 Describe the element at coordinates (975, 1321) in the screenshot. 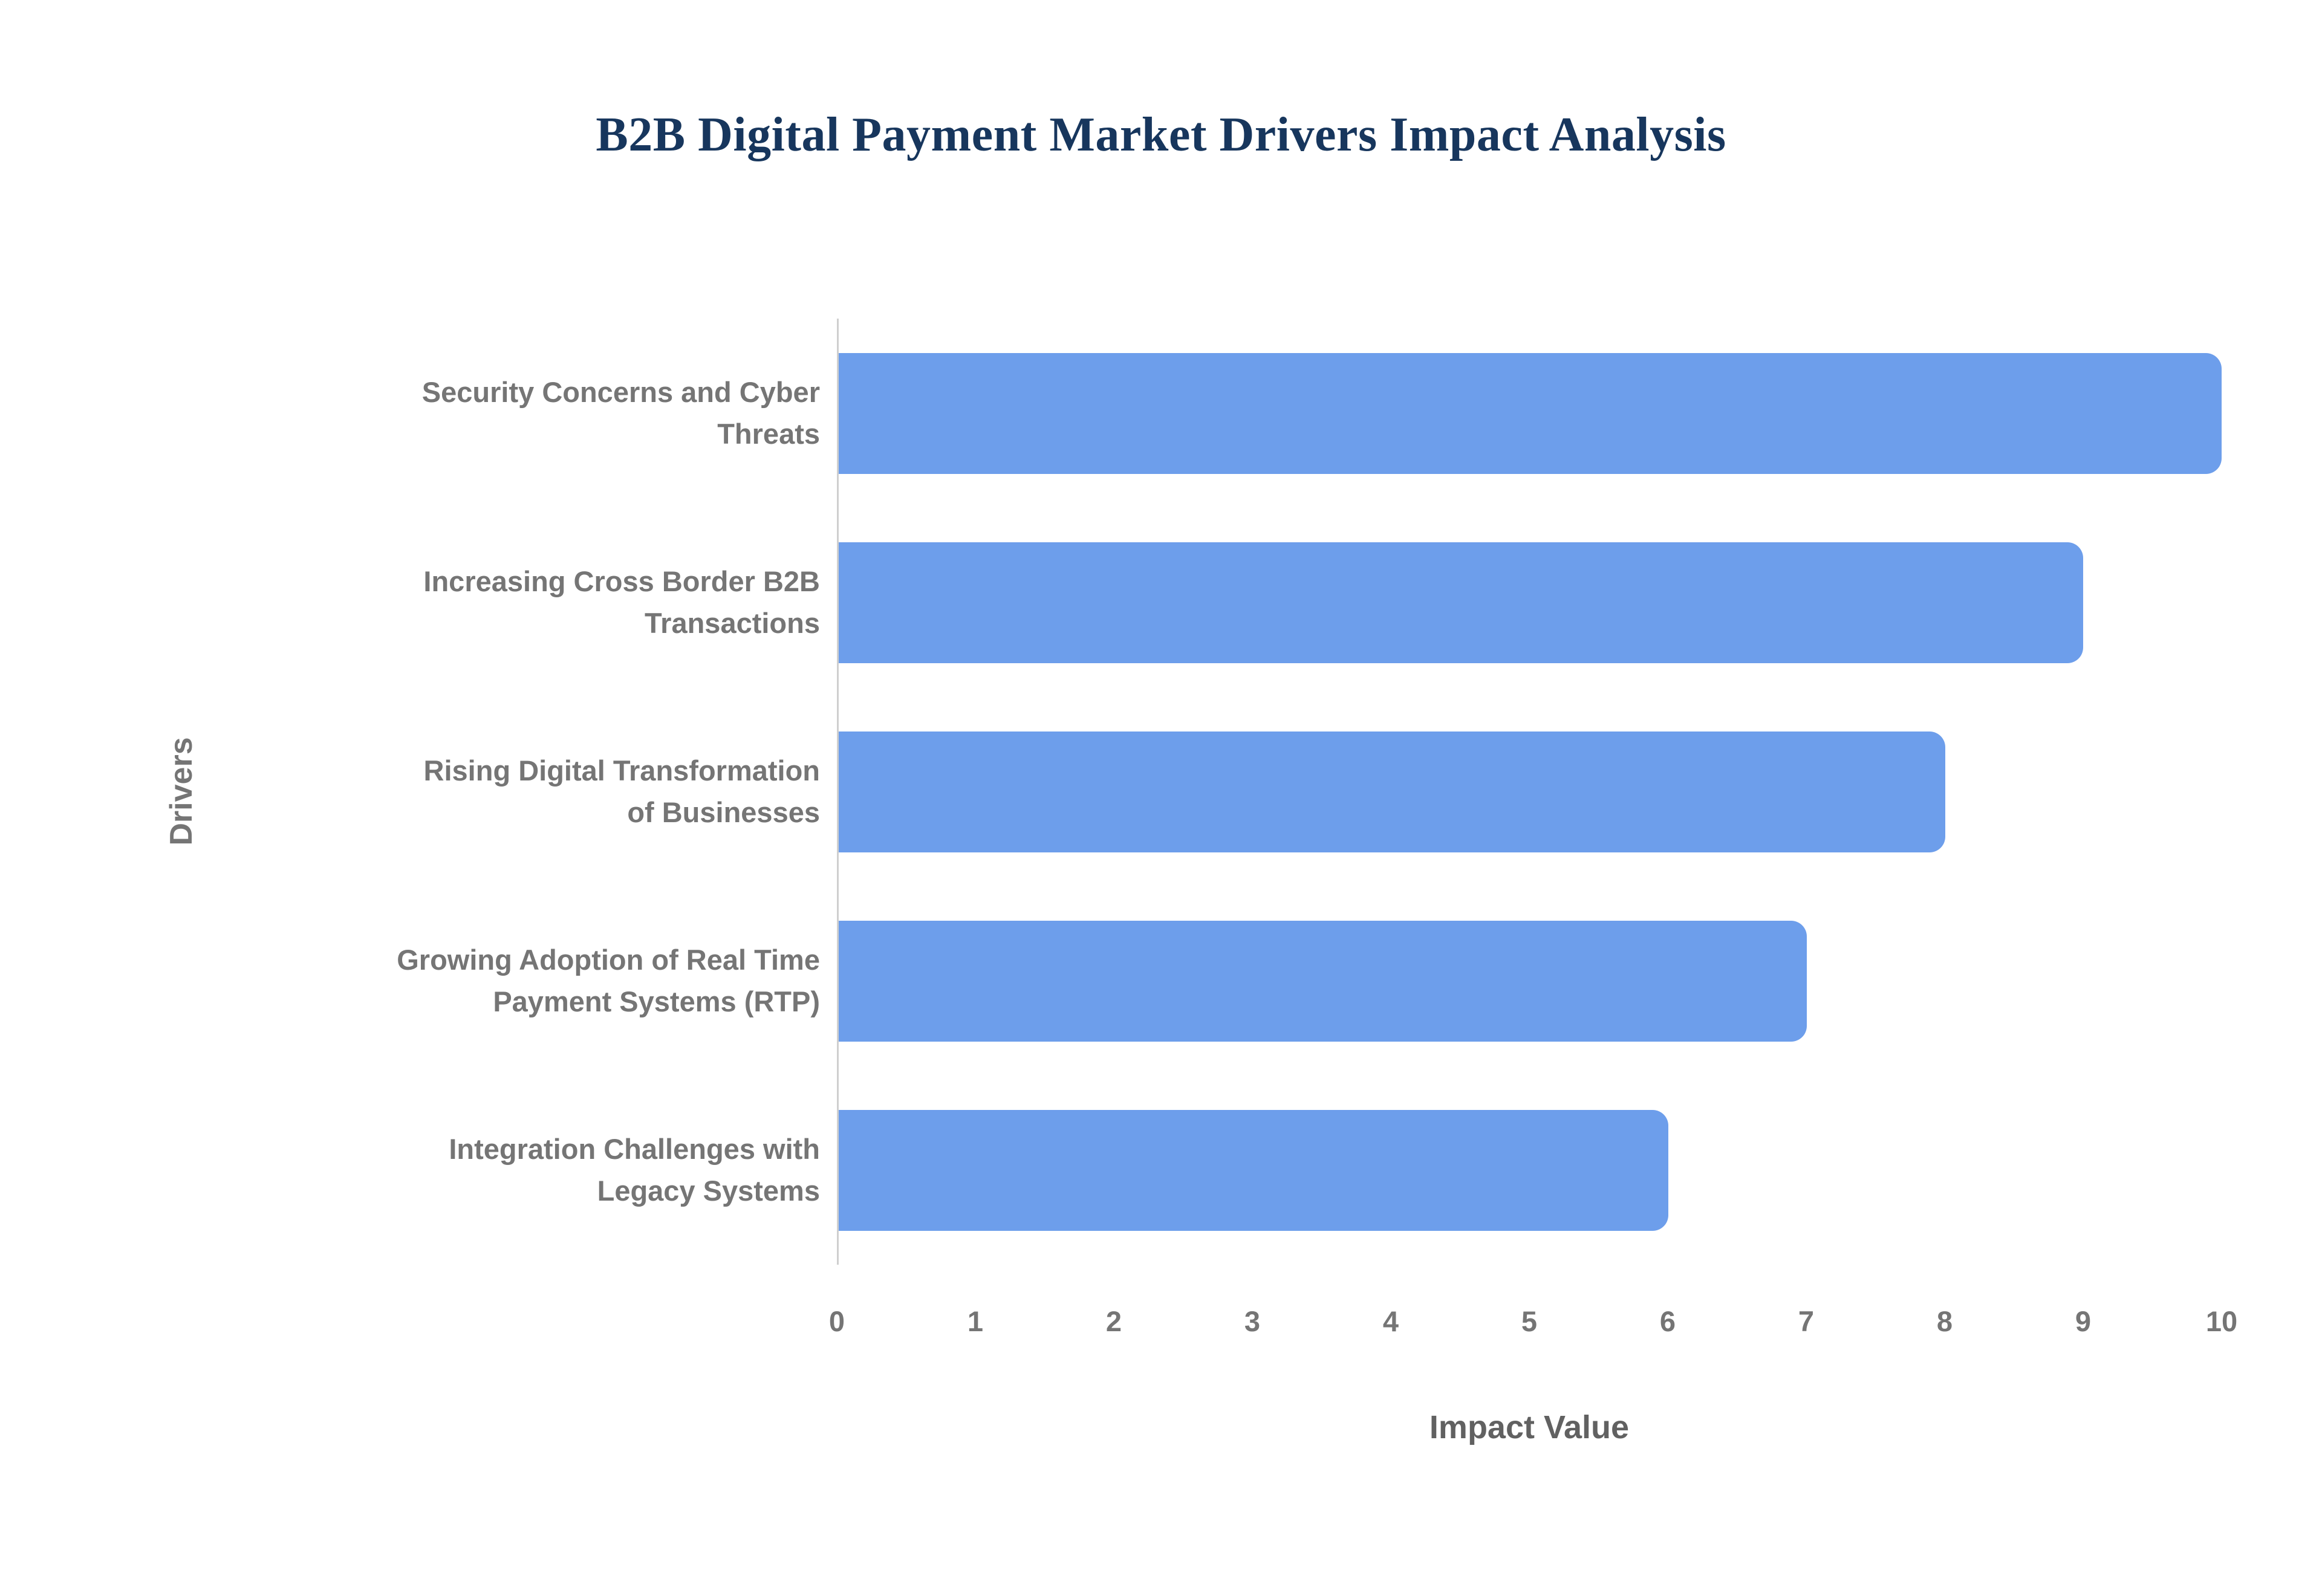

I see `x-tick-label: 1` at that location.